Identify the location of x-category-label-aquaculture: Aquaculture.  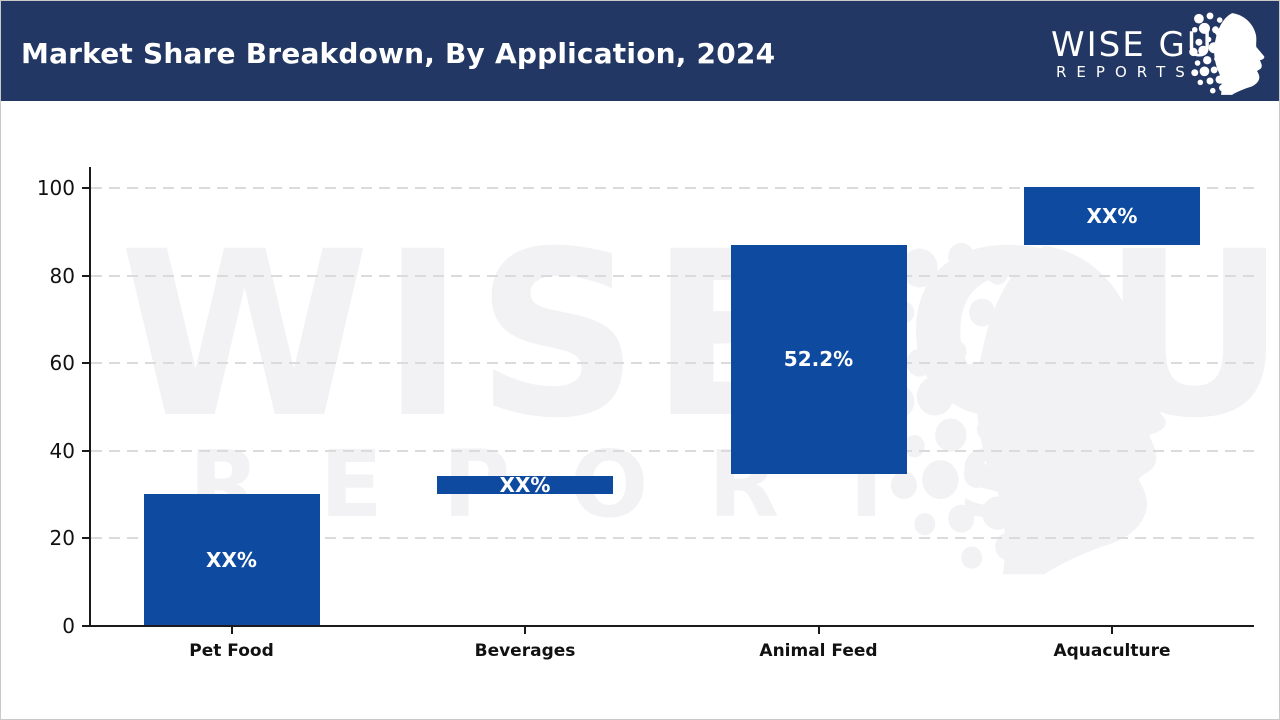
(1112, 651).